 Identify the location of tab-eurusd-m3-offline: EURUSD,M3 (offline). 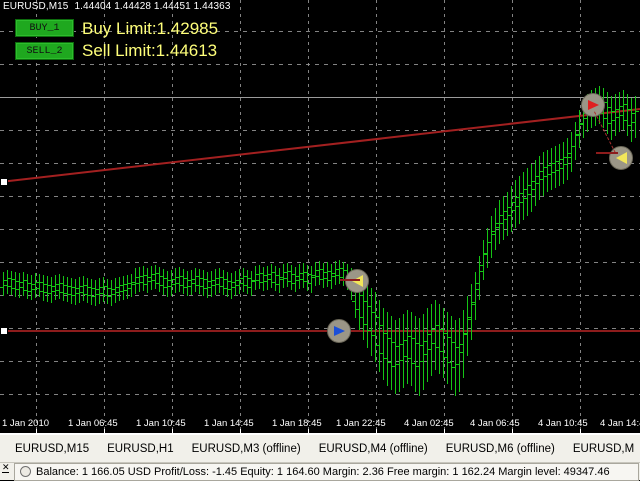
(246, 448).